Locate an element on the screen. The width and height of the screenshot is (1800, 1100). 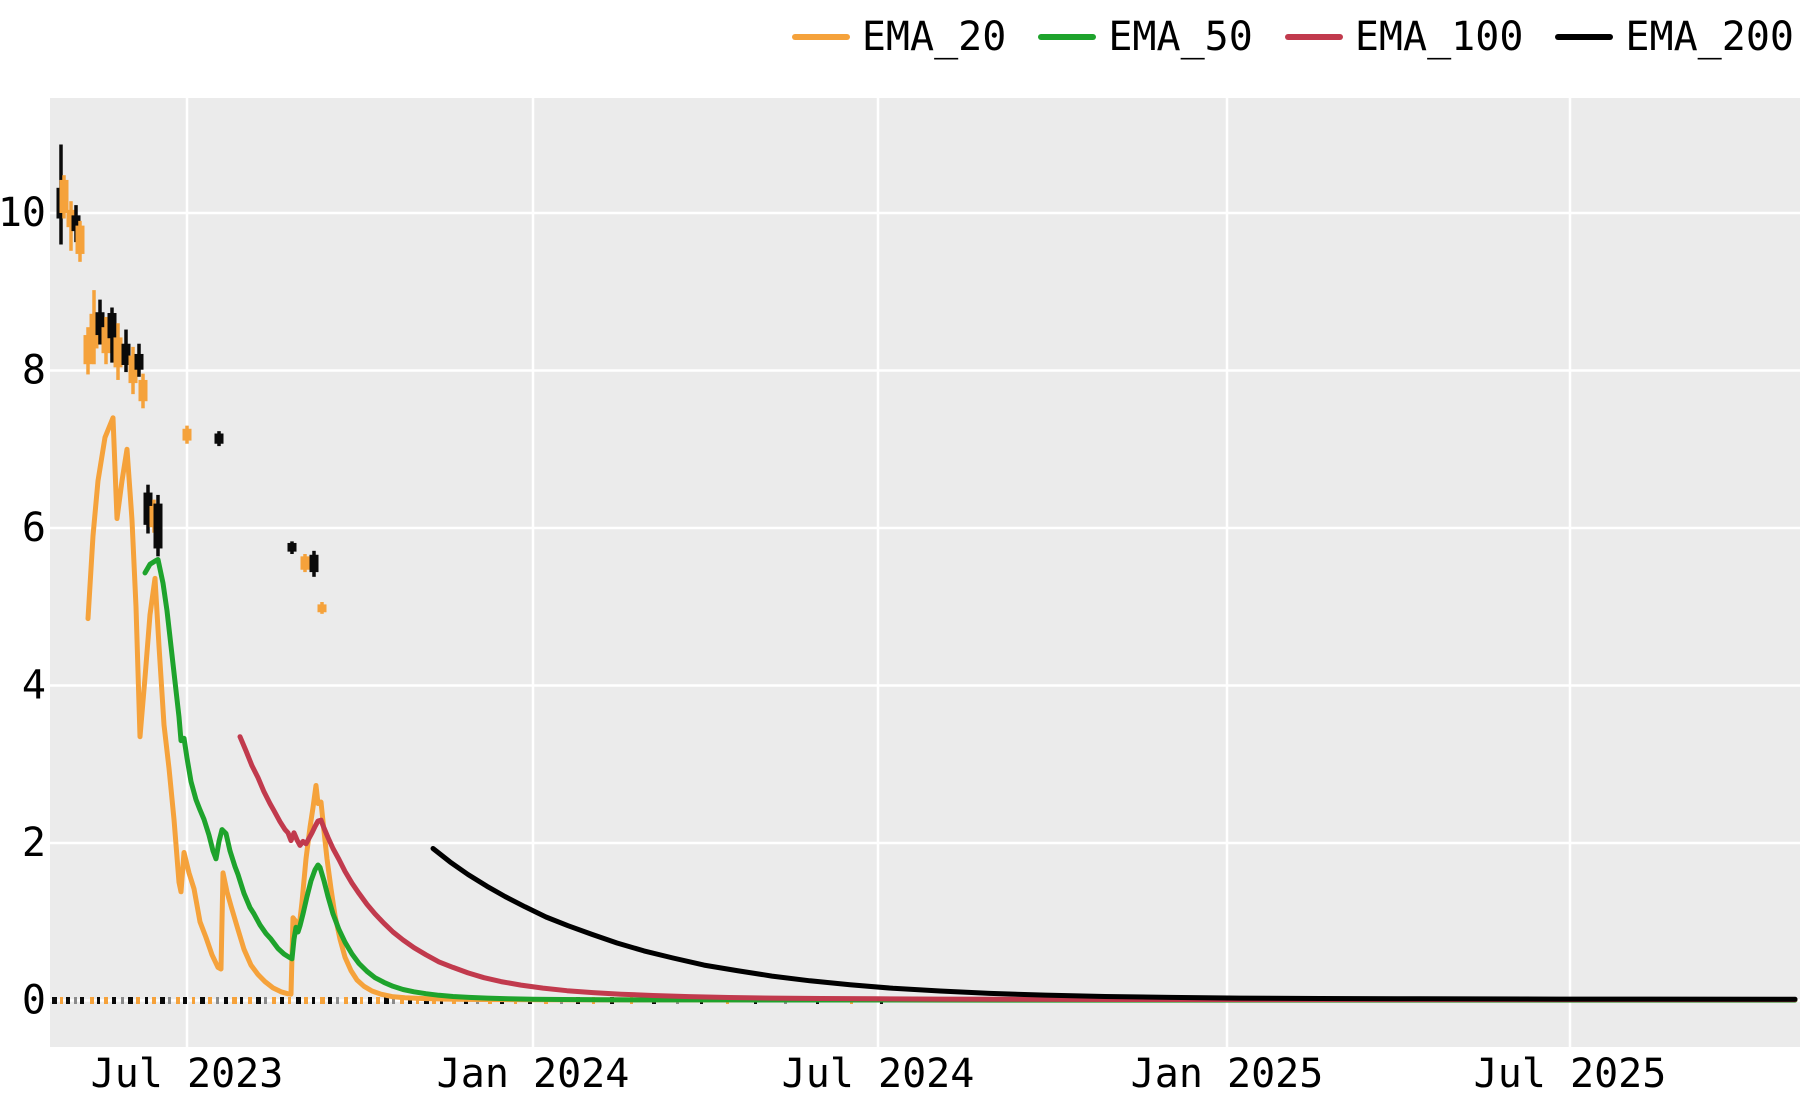
legend-label-ema200: EMA_200 is located at coordinates (1709, 37).